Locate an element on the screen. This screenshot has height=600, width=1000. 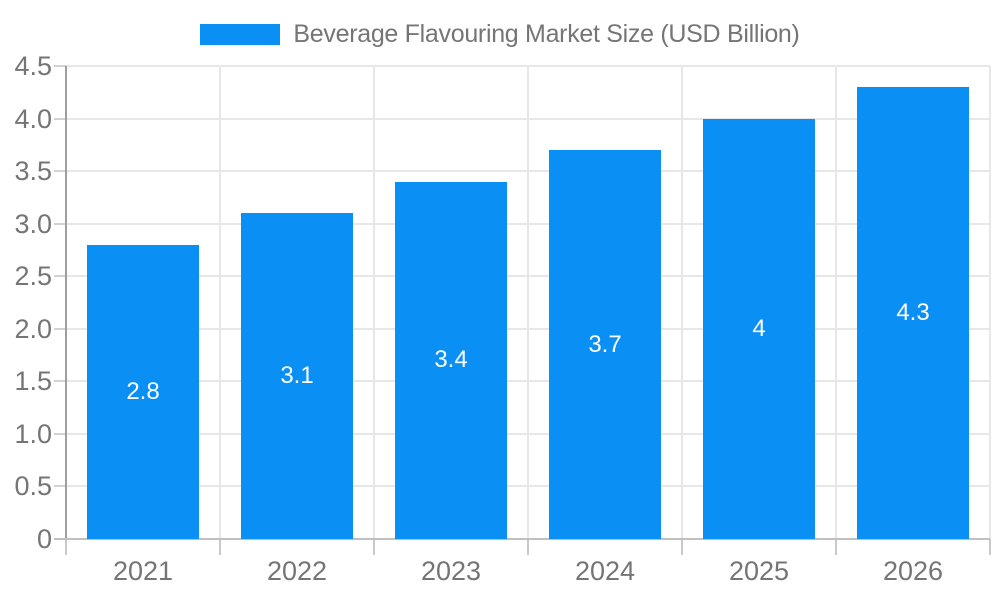
bar-value-label: 2.8 is located at coordinates (143, 391).